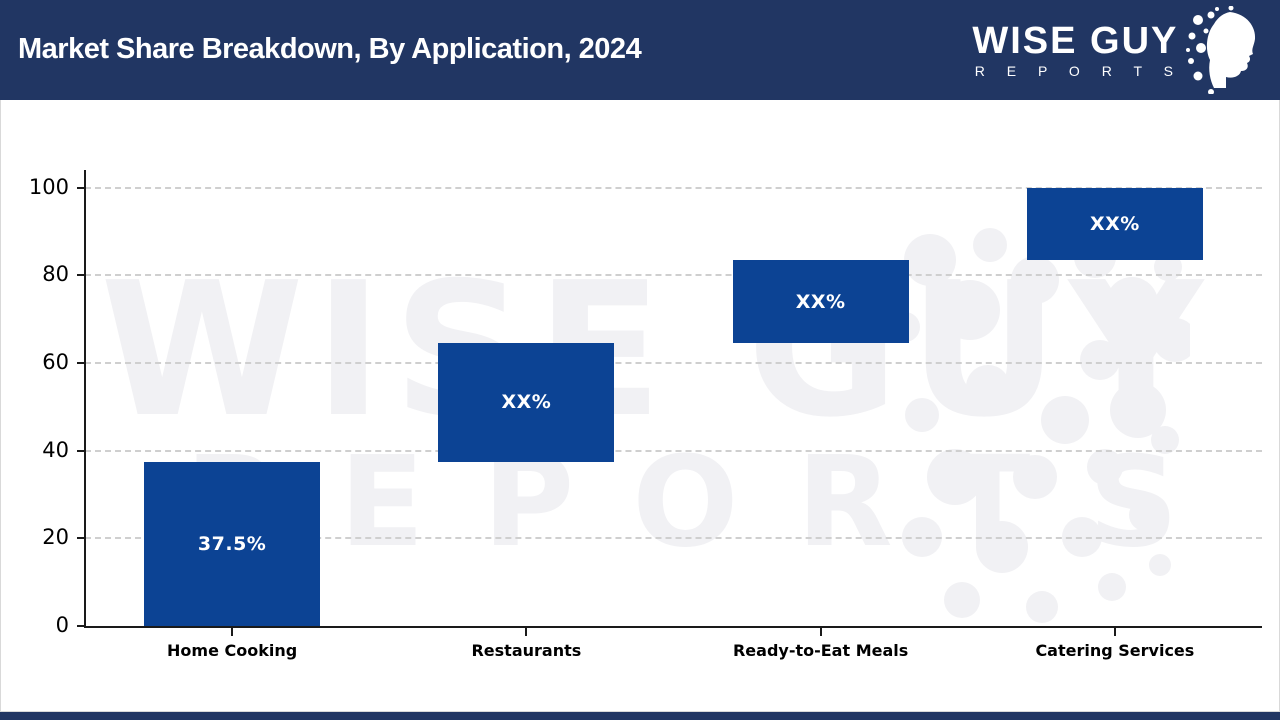 The height and width of the screenshot is (720, 1280). Describe the element at coordinates (232, 650) in the screenshot. I see `x-tick-label: Home Cooking` at that location.